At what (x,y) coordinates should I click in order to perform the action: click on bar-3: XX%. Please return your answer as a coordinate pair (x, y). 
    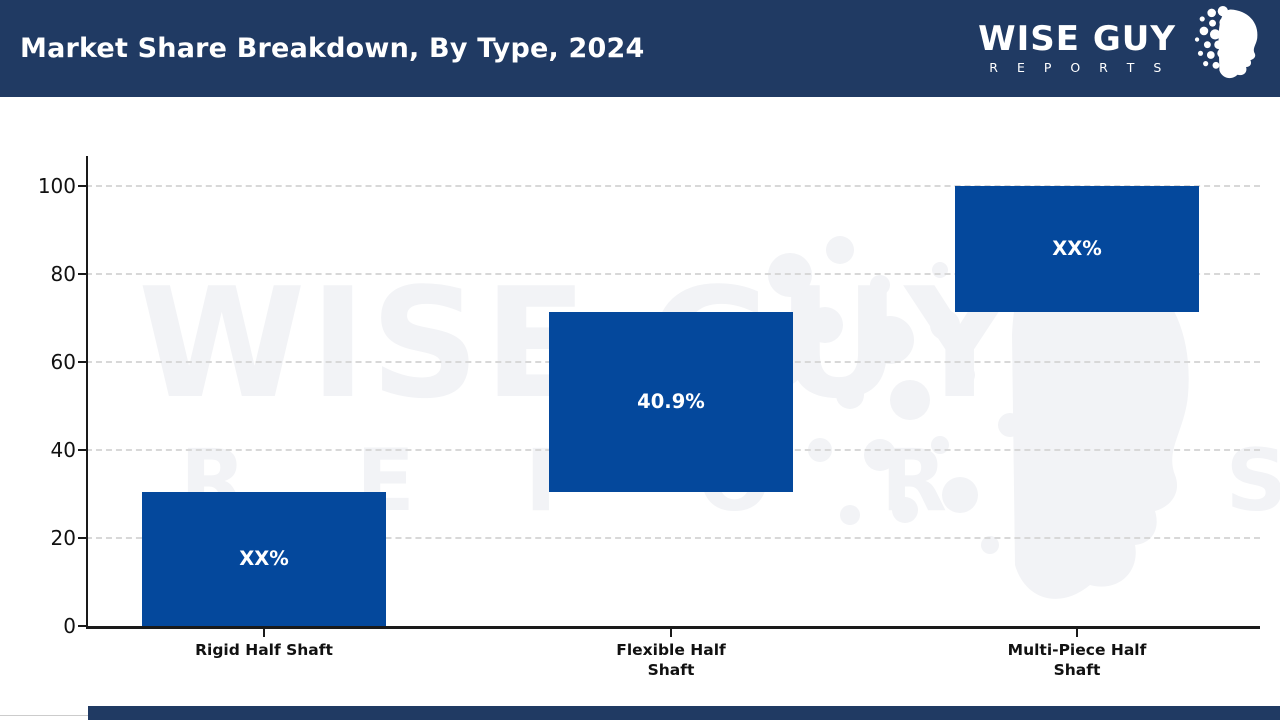
    Looking at the image, I should click on (1077, 249).